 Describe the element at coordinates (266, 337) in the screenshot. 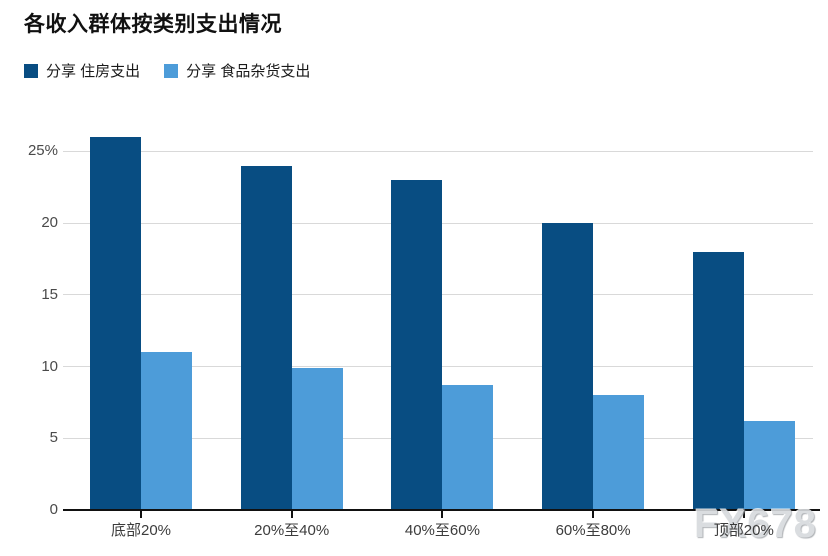

I see `bar-series0-20%至40%` at that location.